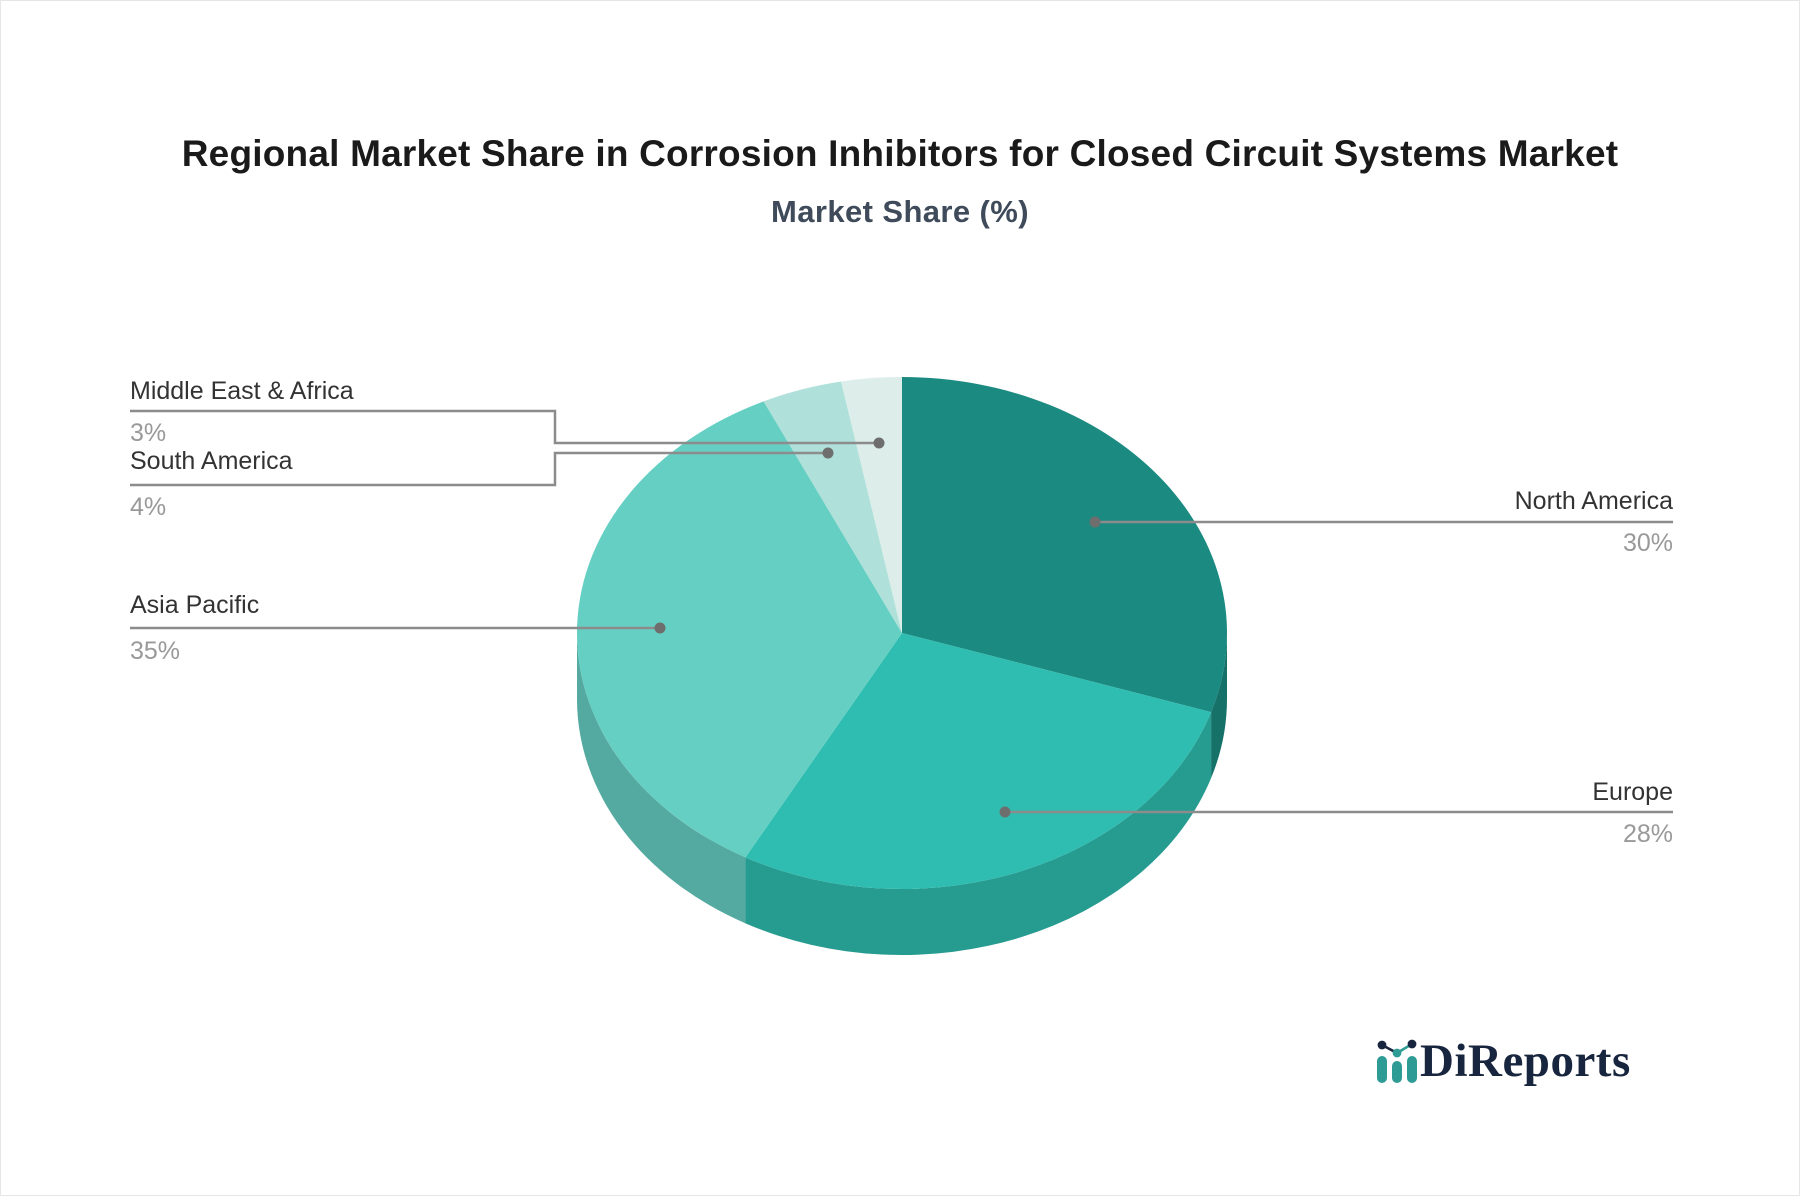  Describe the element at coordinates (1382, 1069) in the screenshot. I see `logo-bar-left` at that location.